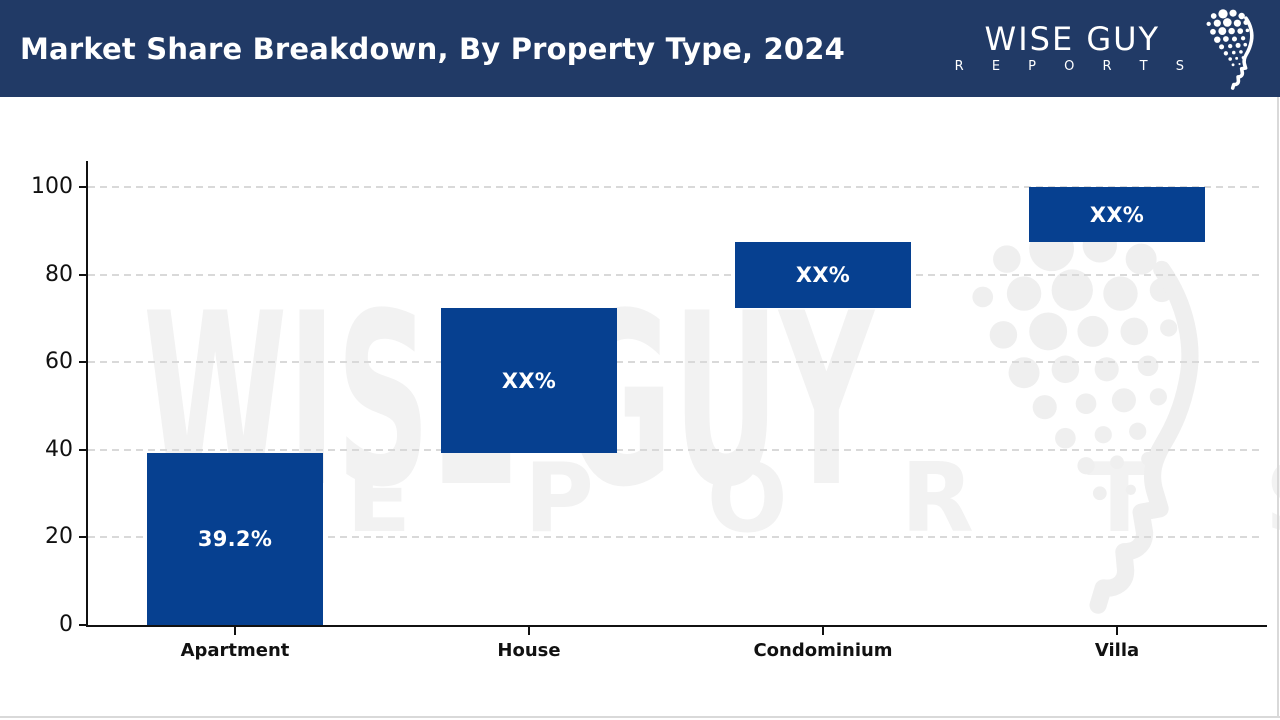 Image resolution: width=1280 pixels, height=720 pixels. I want to click on y-tick-label-60: 60, so click(59, 362).